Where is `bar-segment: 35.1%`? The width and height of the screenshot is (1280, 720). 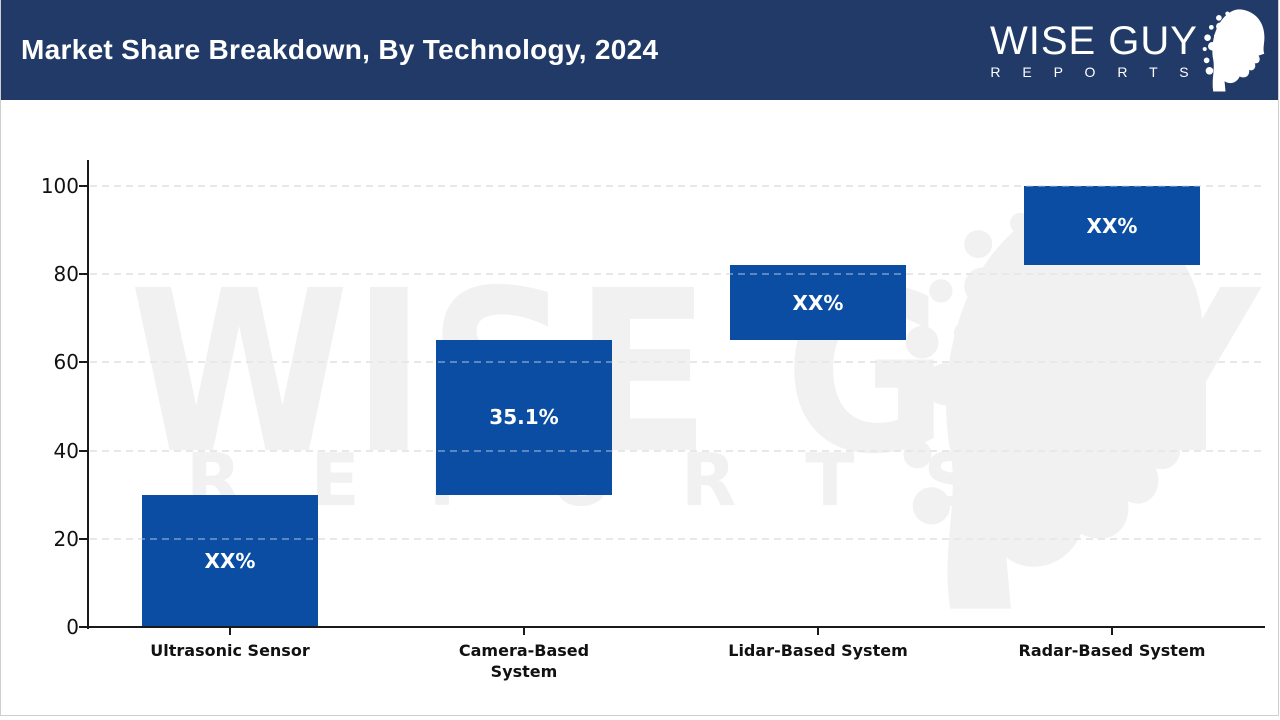
bar-segment: 35.1% is located at coordinates (524, 417).